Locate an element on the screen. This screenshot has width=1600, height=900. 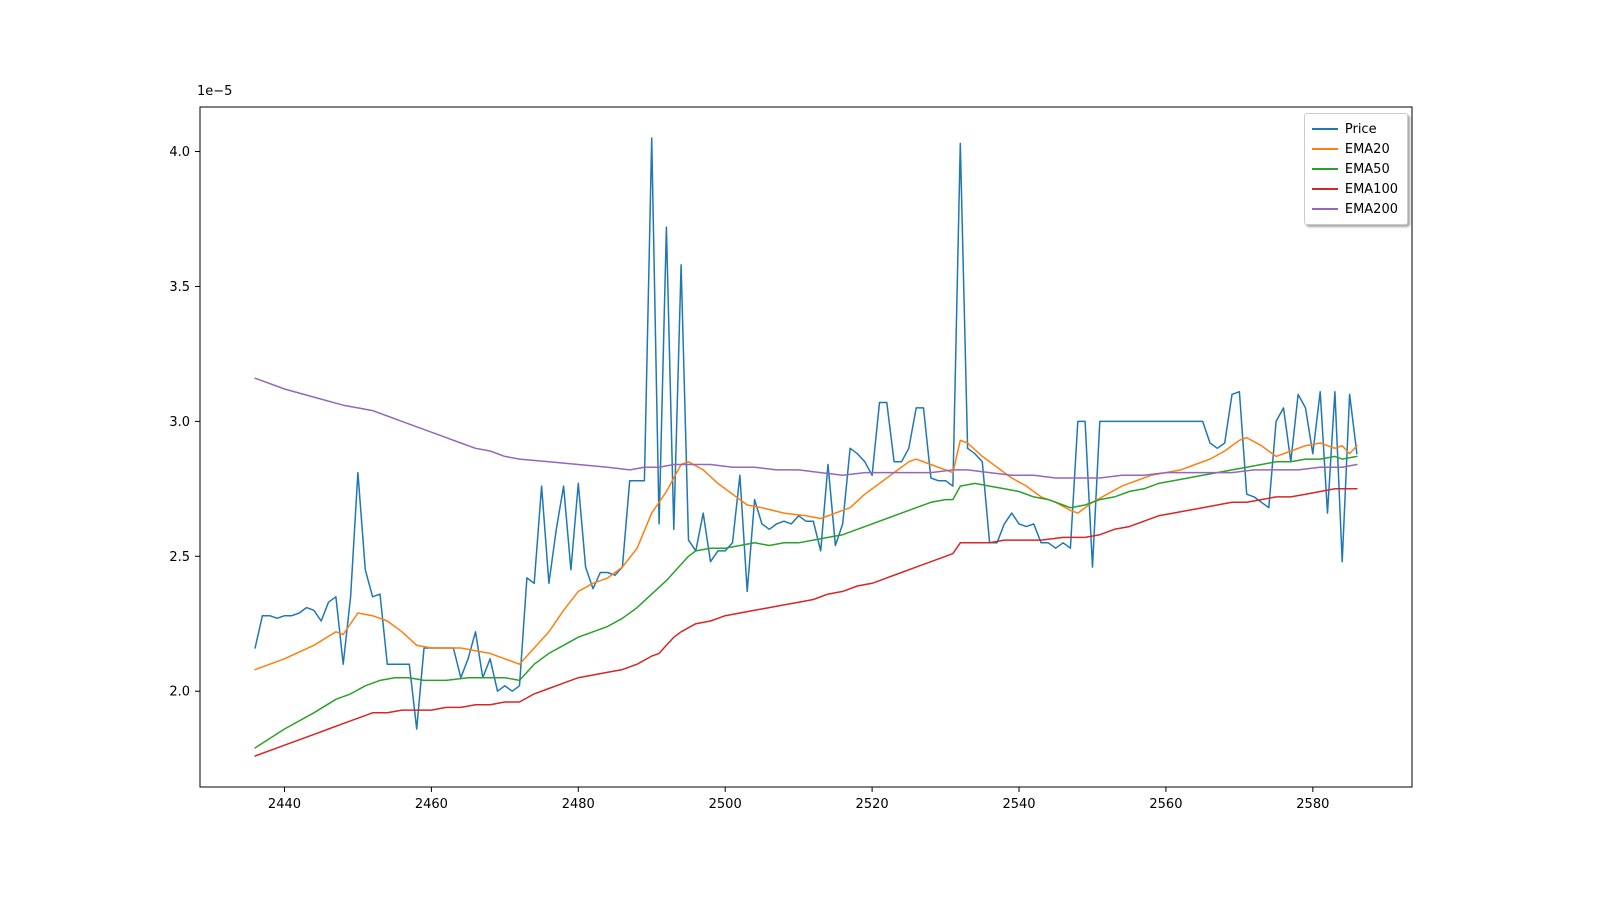
legend: Price EMA20 EMA50 EMA100 EMA200 is located at coordinates (1355, 169).